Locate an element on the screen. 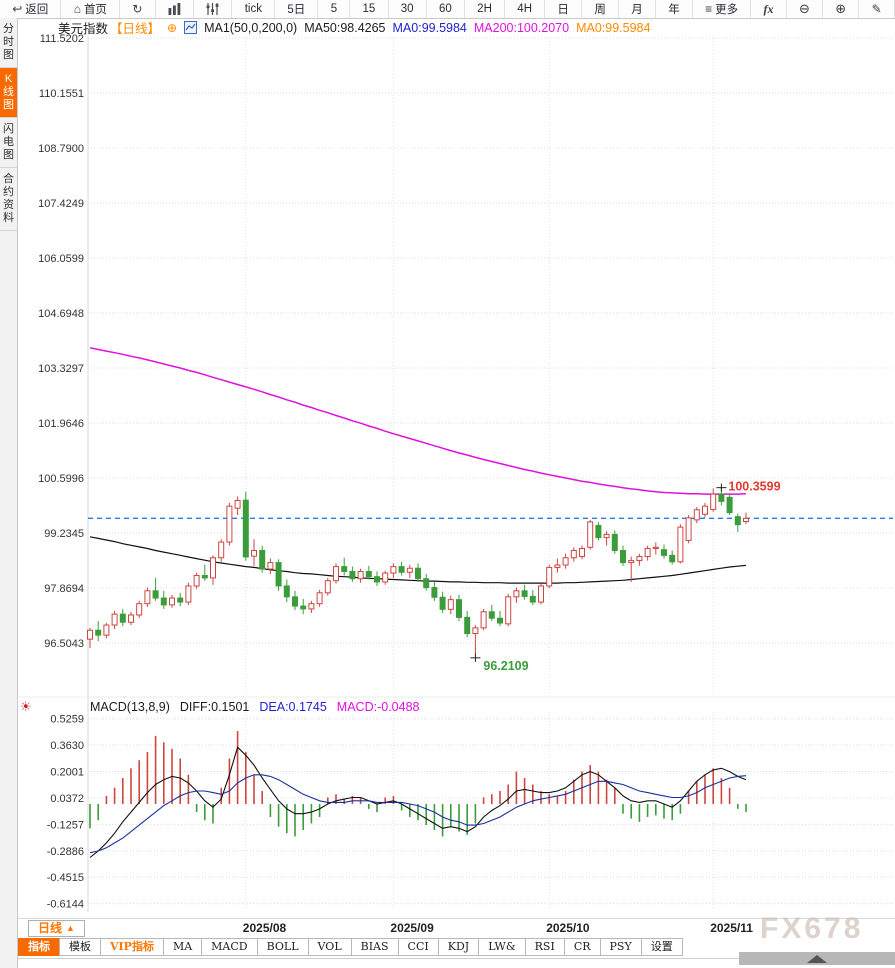  ma0-value-orange: MA0:99.5984 is located at coordinates (613, 27).